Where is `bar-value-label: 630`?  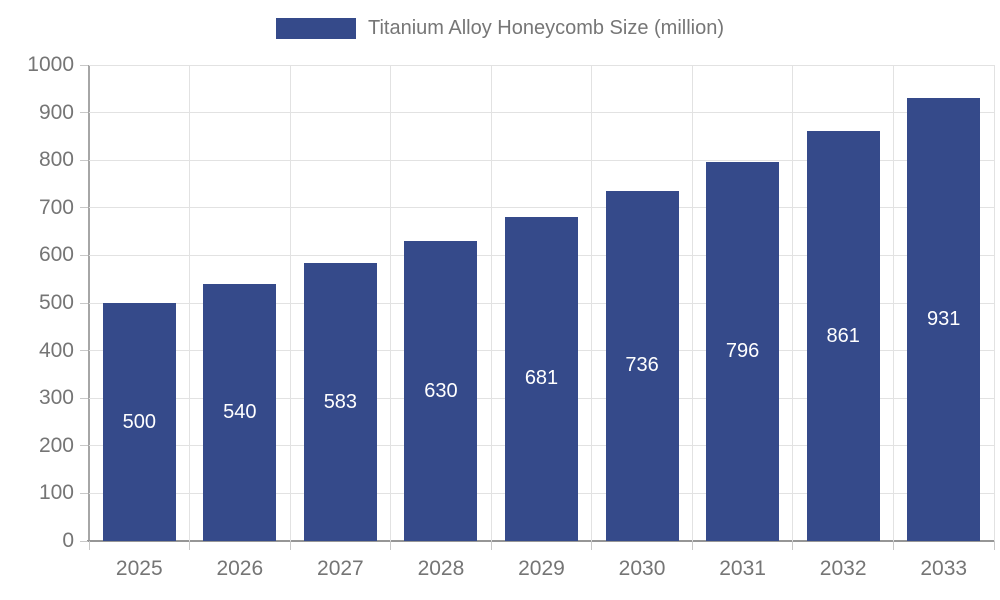 bar-value-label: 630 is located at coordinates (441, 390).